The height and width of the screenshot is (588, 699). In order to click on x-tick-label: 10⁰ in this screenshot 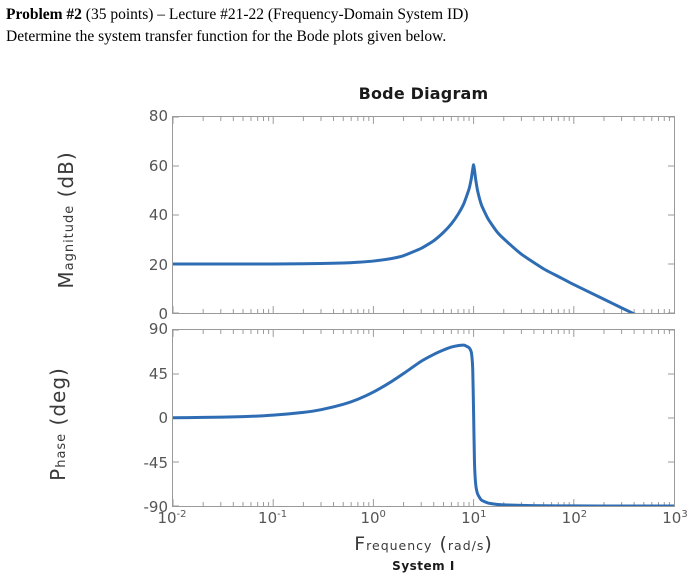, I will do `click(373, 518)`.